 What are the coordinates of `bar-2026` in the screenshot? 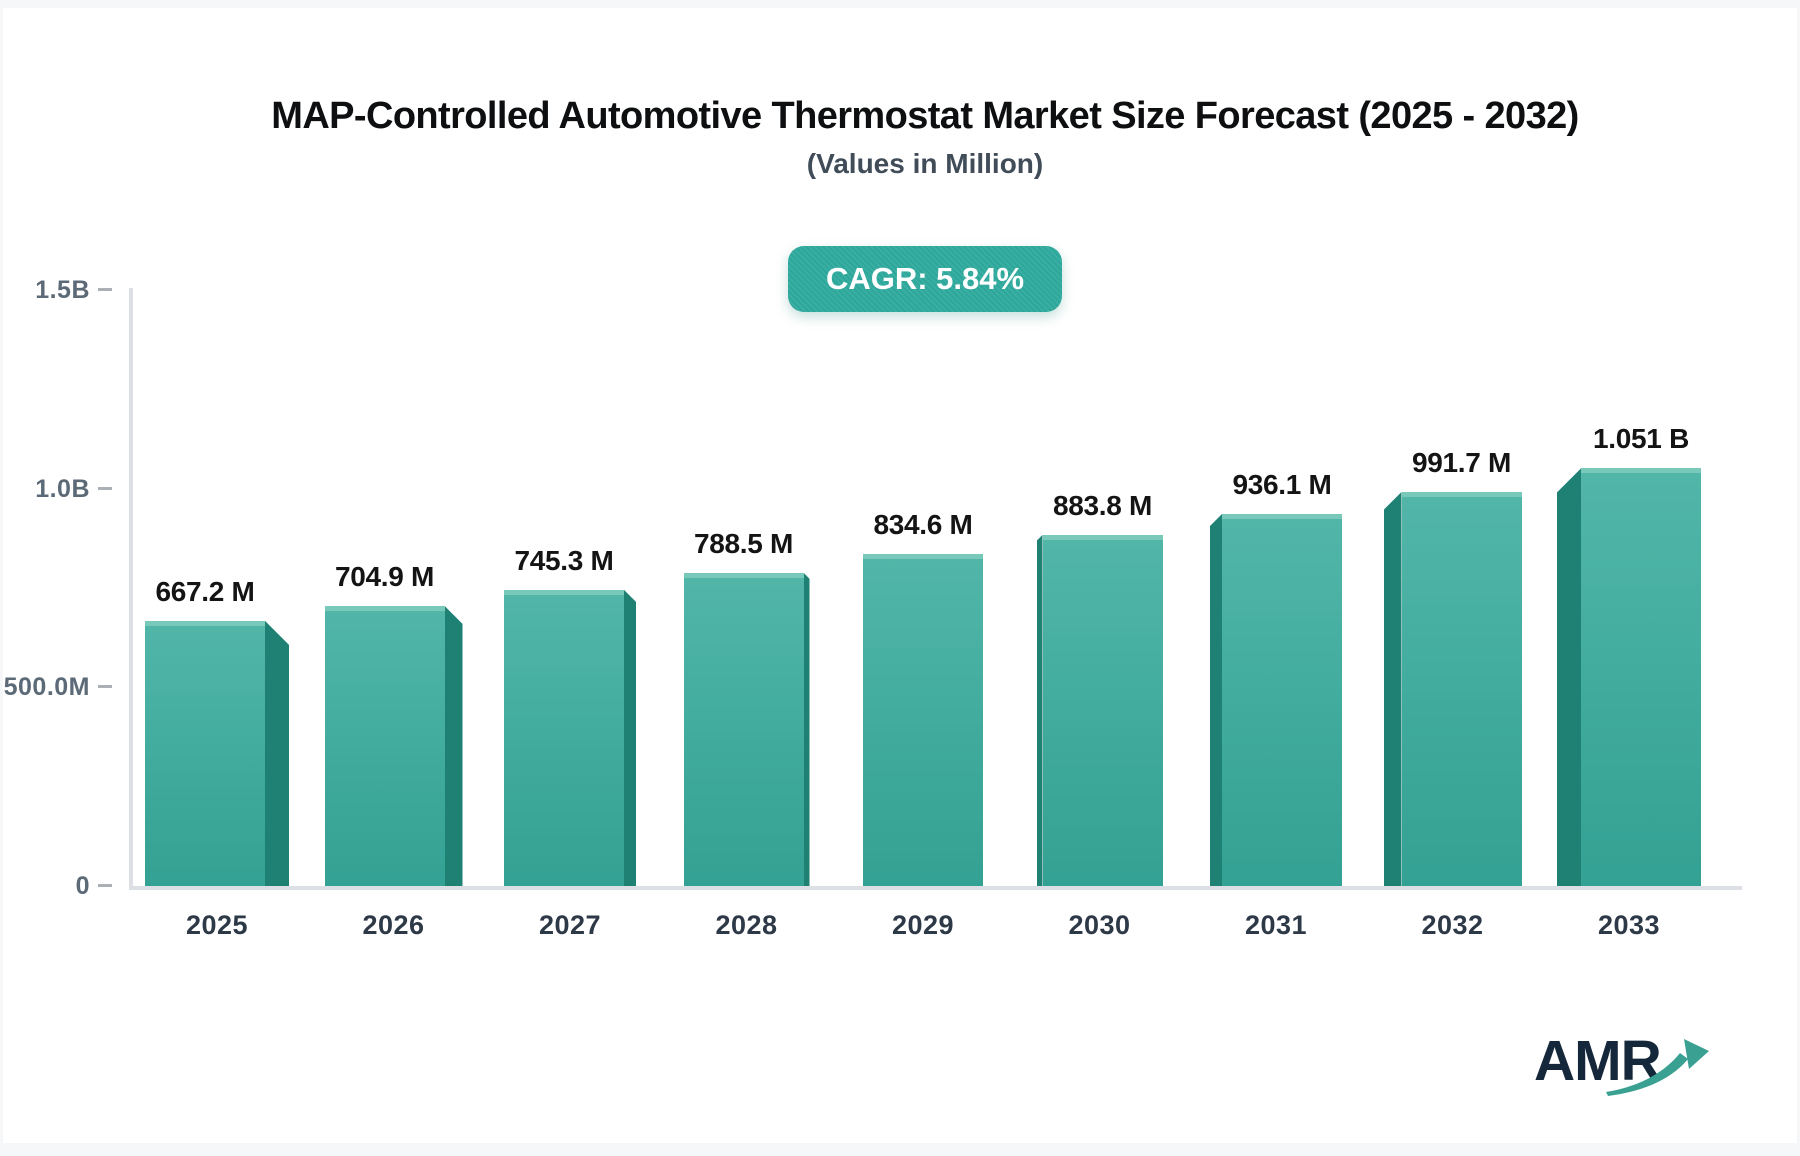 It's located at (384, 745).